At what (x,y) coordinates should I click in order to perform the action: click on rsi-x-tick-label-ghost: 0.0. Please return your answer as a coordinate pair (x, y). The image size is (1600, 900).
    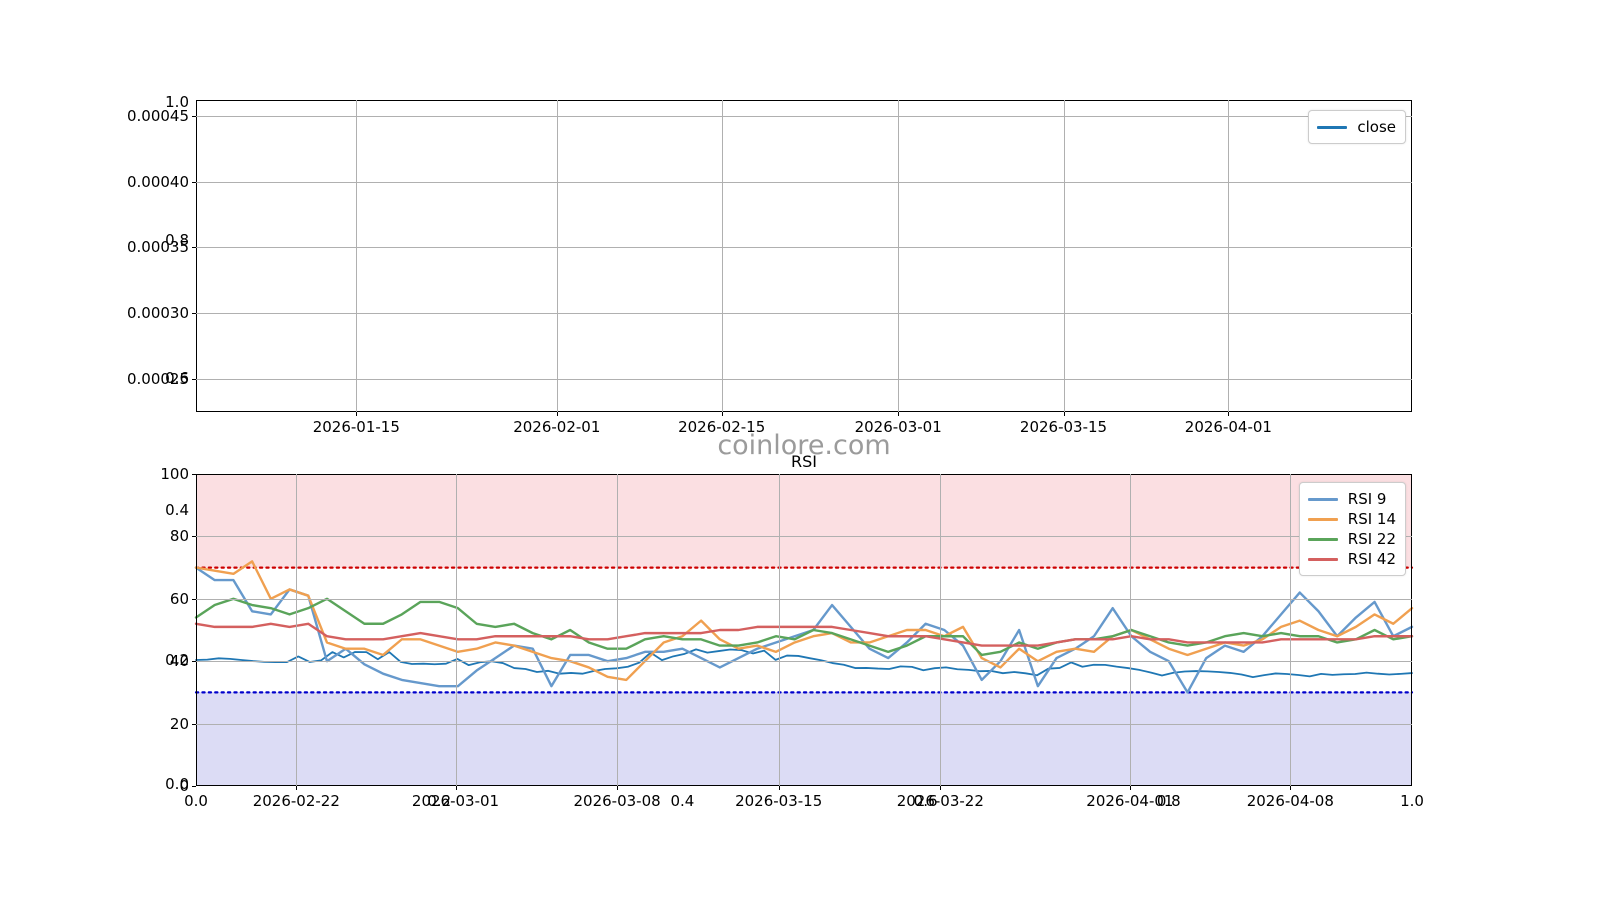
    Looking at the image, I should click on (196, 801).